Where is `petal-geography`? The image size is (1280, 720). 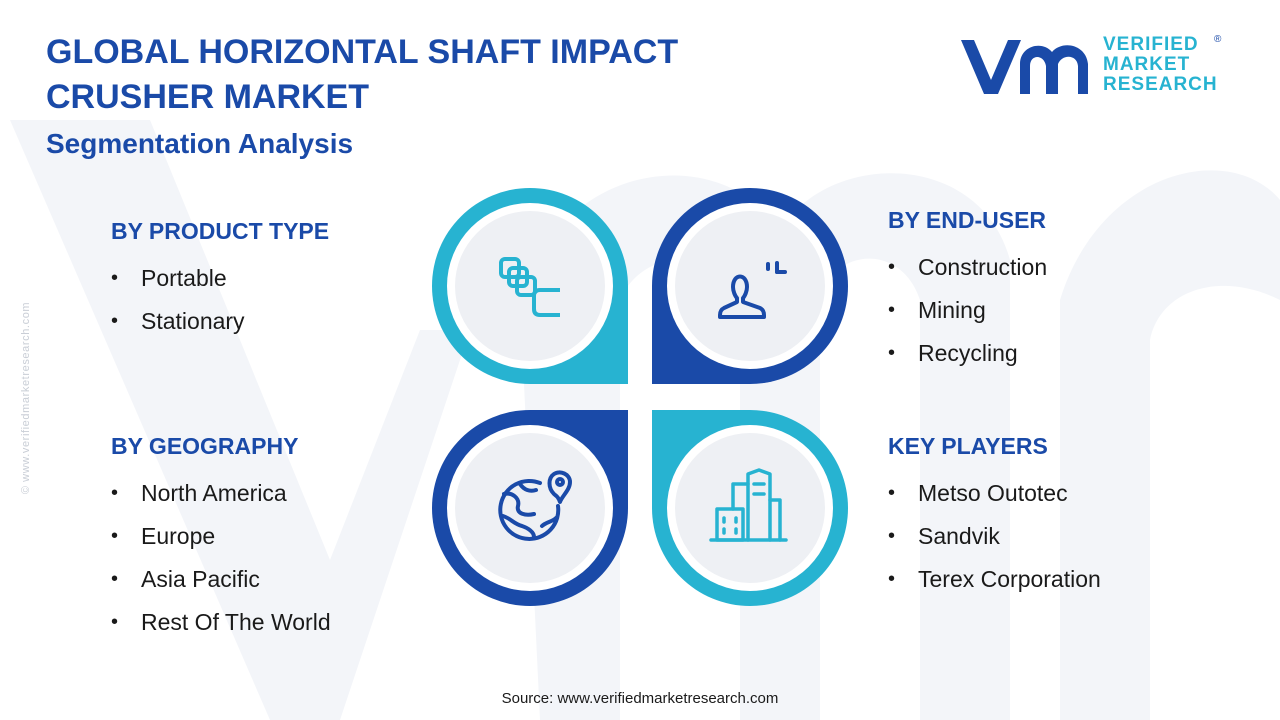
petal-geography is located at coordinates (530, 508).